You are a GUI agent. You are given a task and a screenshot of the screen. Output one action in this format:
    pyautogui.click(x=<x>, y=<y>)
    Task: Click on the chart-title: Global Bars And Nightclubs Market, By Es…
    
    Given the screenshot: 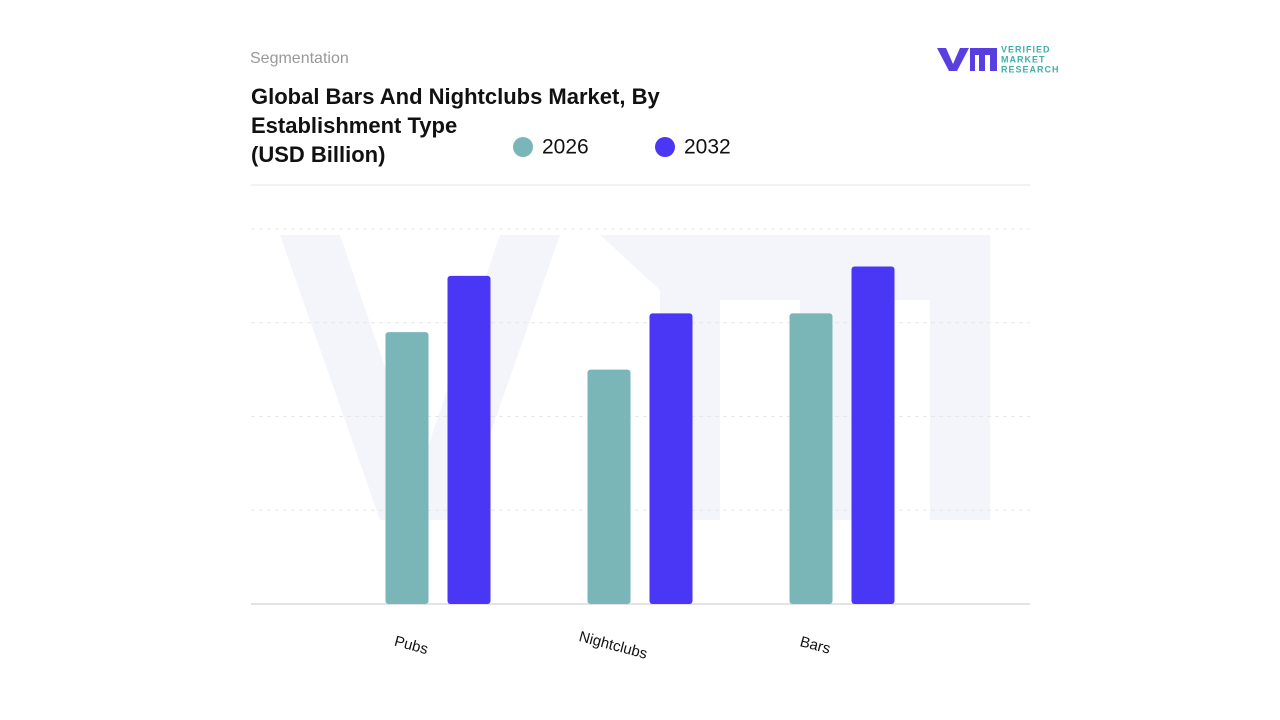 What is the action you would take?
    pyautogui.click(x=455, y=125)
    